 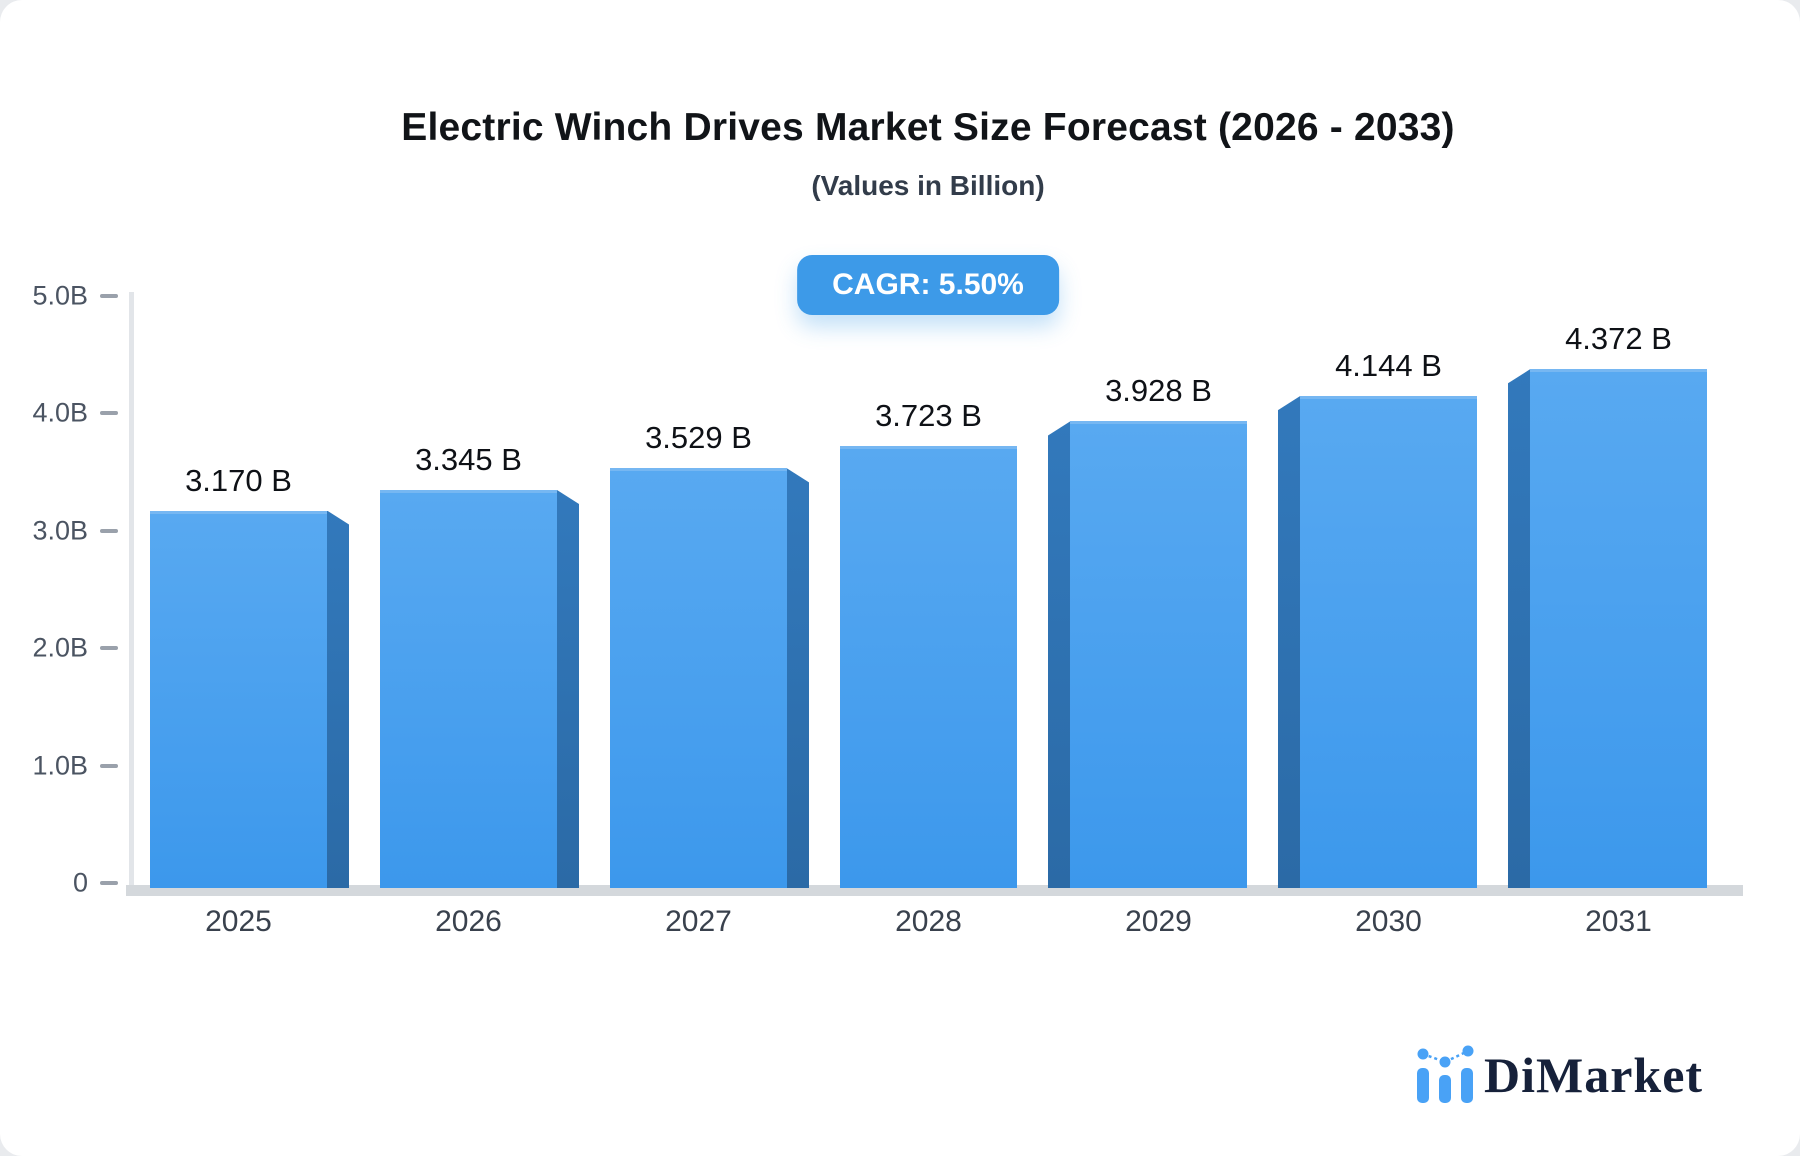 What do you see at coordinates (60, 530) in the screenshot?
I see `y-axis-tick-label: 3.0B` at bounding box center [60, 530].